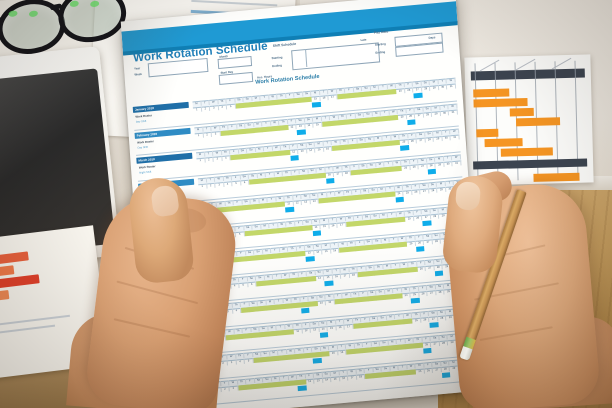 The width and height of the screenshot is (612, 408). I want to click on row-month-tag: January 2019, so click(160, 107).